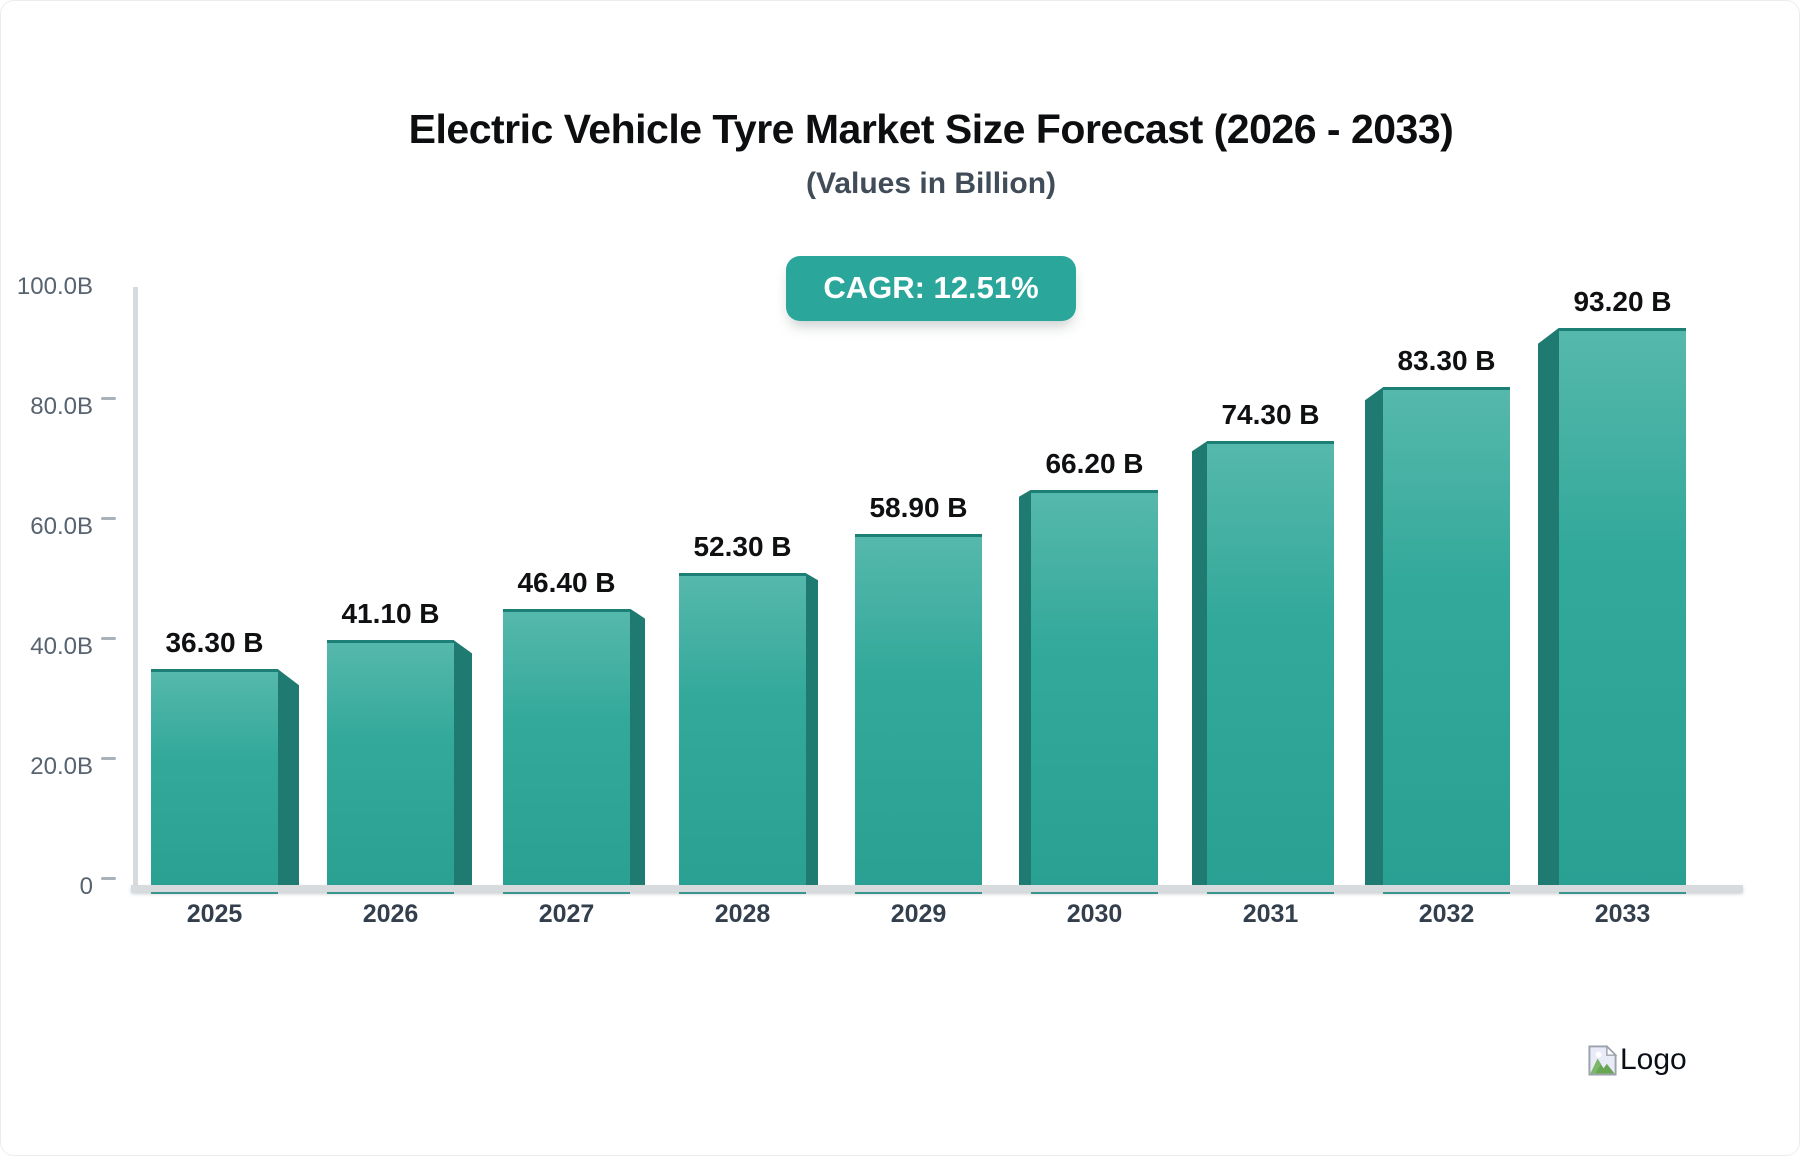 The width and height of the screenshot is (1800, 1156). Describe the element at coordinates (61, 646) in the screenshot. I see `y-axis-tick-label: 40.0B` at that location.